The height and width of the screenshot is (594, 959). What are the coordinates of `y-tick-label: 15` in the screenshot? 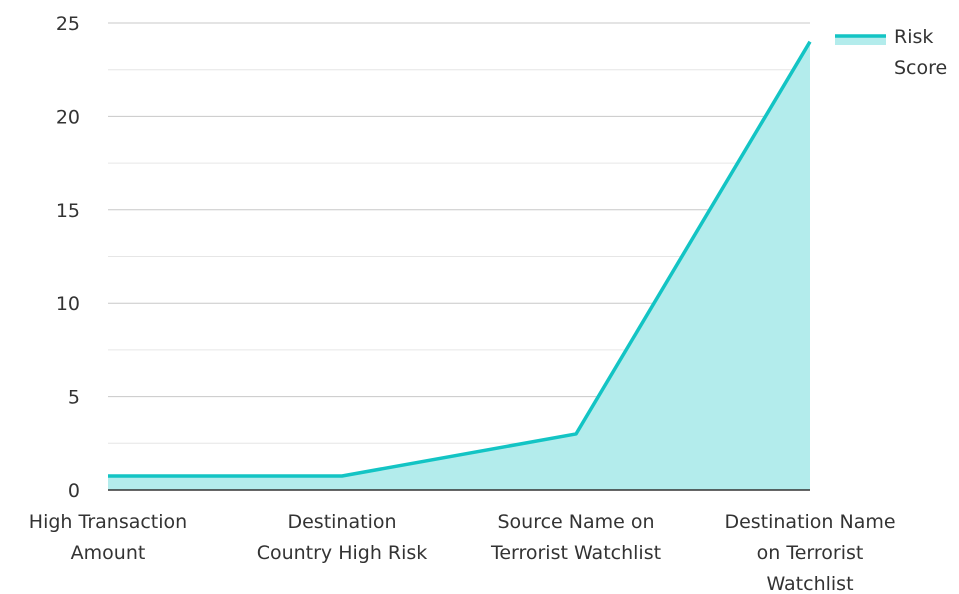 It's located at (68, 211).